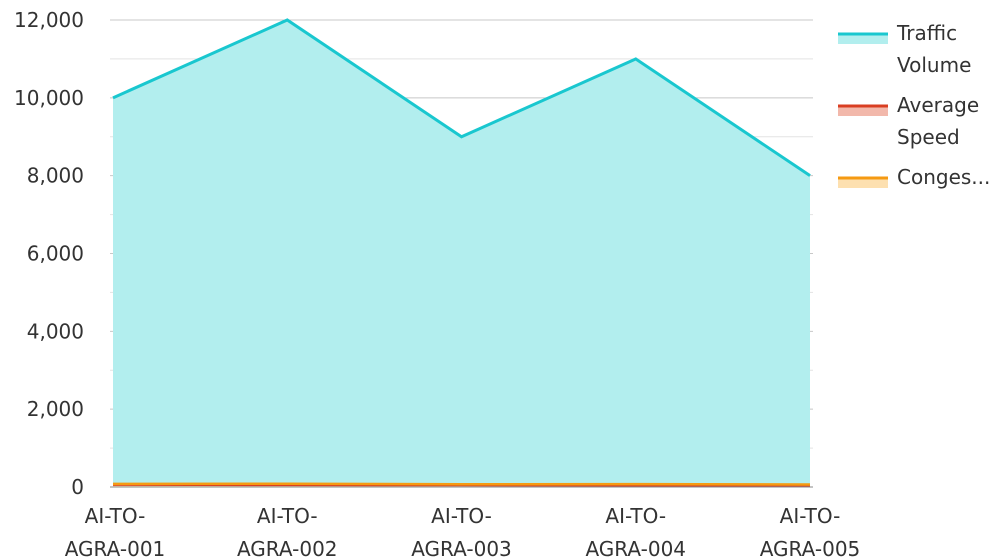 This screenshot has height=560, width=1005. Describe the element at coordinates (810, 532) in the screenshot. I see `x-tick-label: AI-TO-AGRA-005` at that location.